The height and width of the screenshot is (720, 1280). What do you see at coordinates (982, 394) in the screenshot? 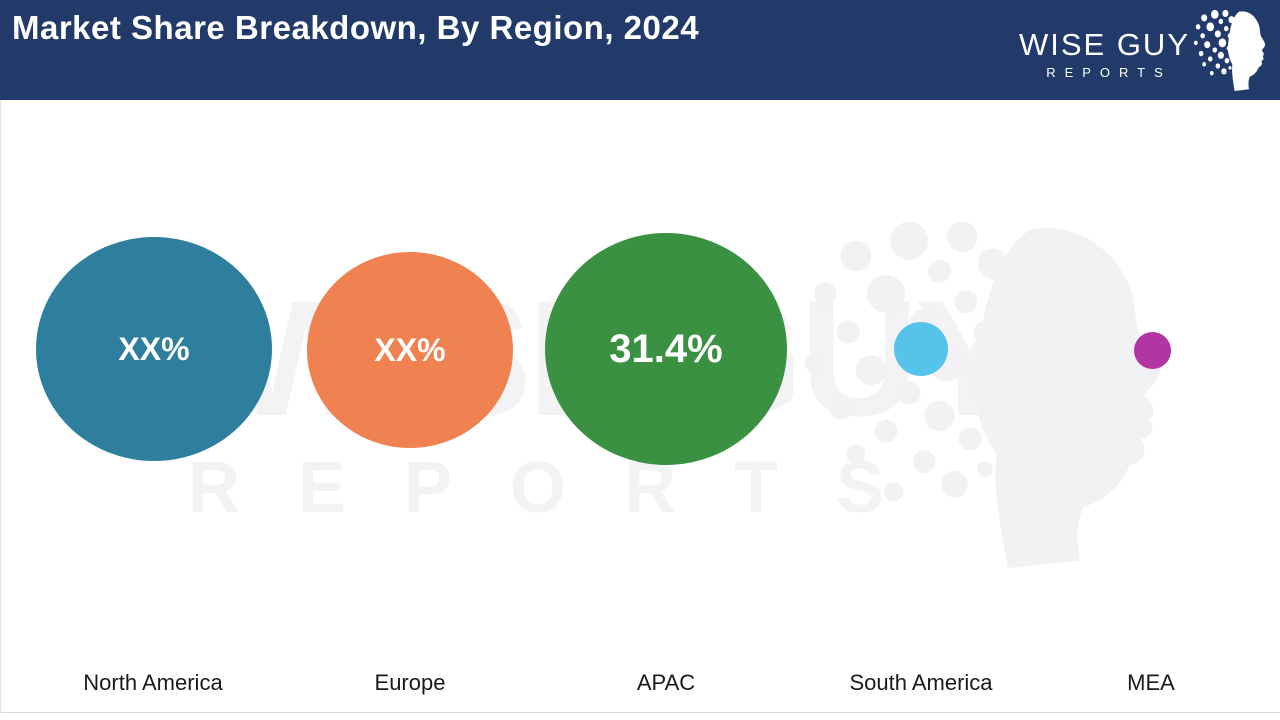
I see `watermark-head-icon` at bounding box center [982, 394].